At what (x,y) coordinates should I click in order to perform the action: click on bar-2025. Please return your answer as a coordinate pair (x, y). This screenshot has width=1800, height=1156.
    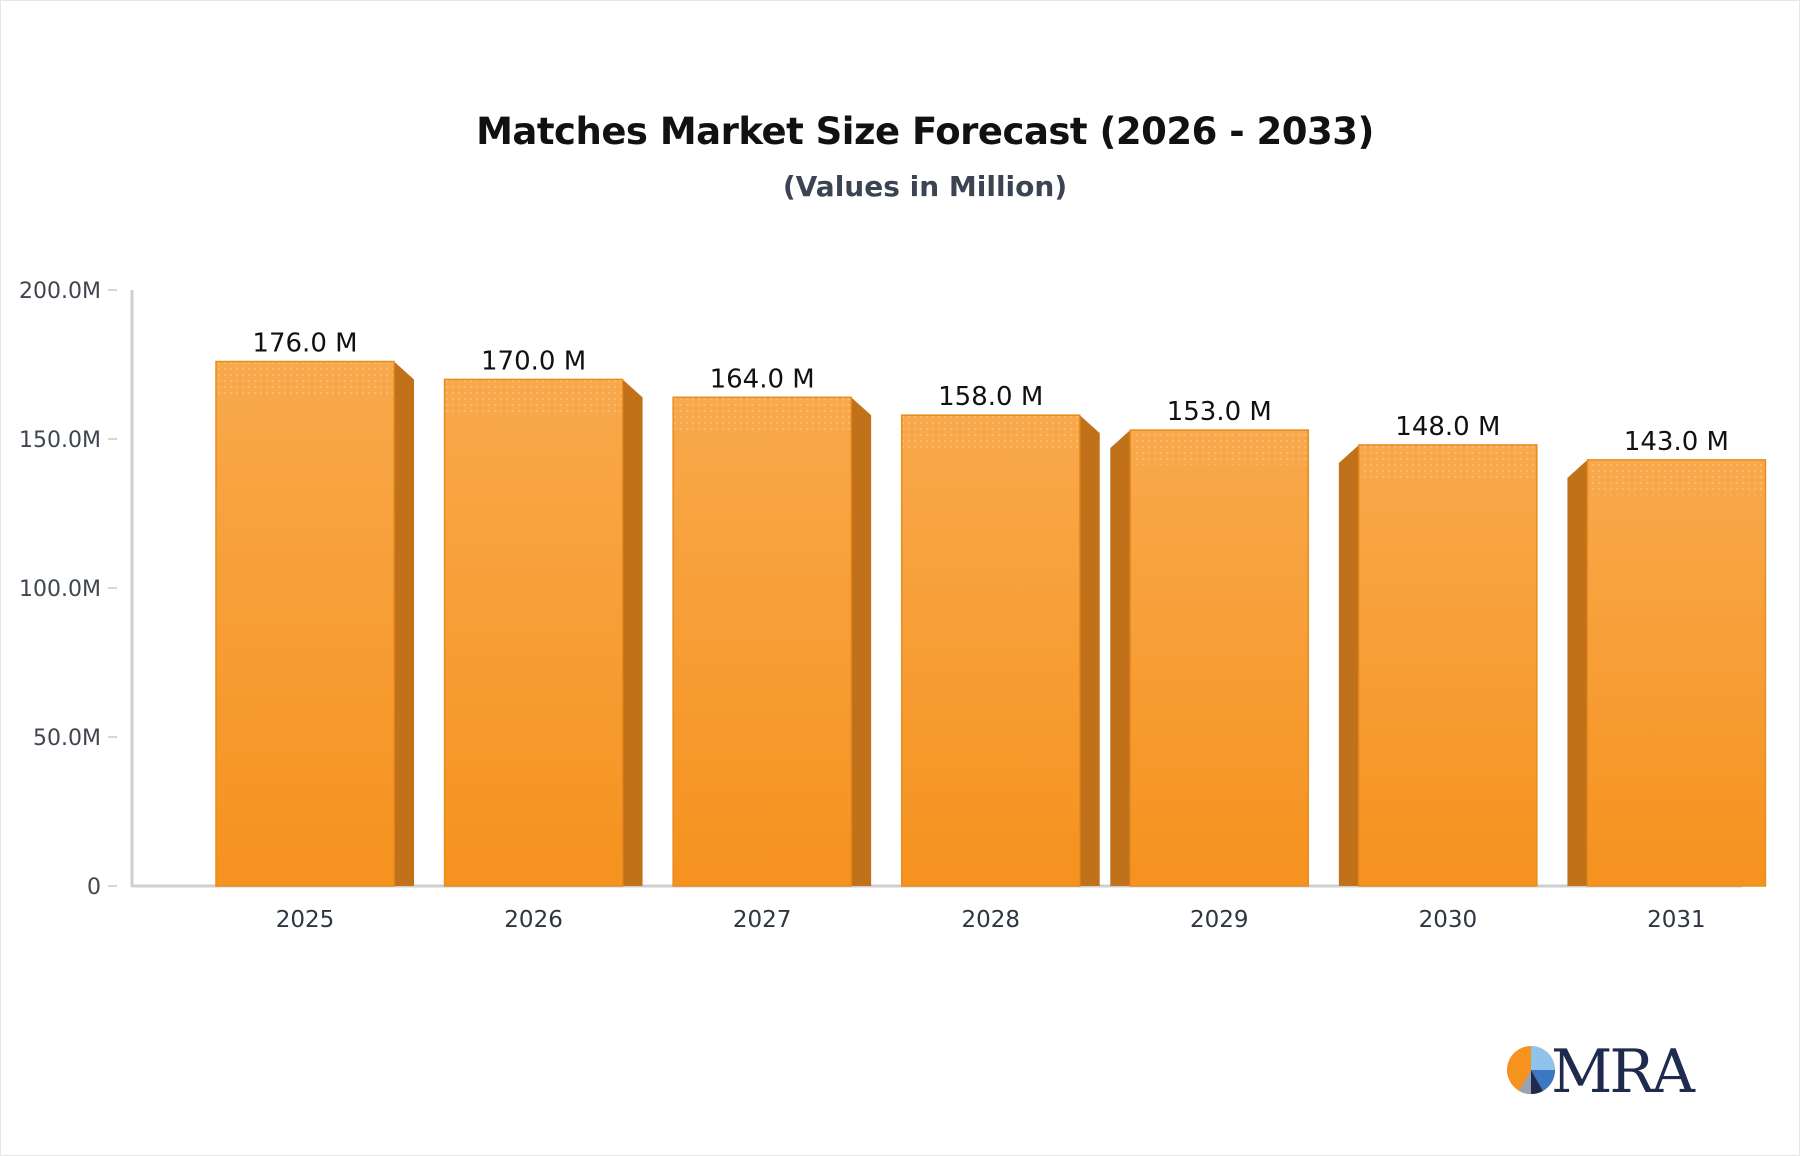
    Looking at the image, I should click on (314, 623).